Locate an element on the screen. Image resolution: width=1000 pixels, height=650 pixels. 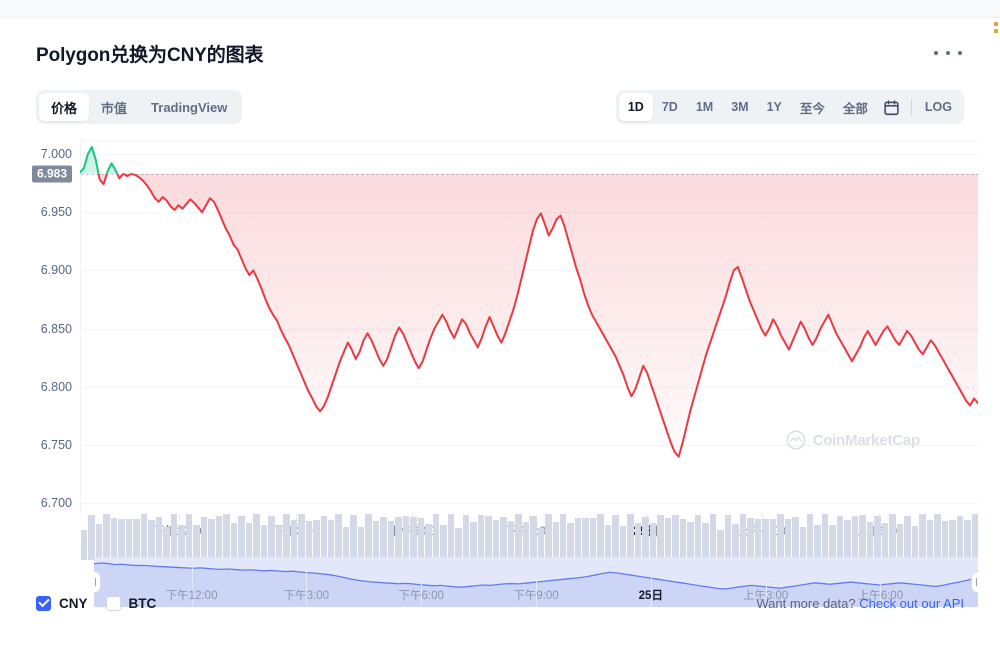
plot-top-border is located at coordinates (529, 140).